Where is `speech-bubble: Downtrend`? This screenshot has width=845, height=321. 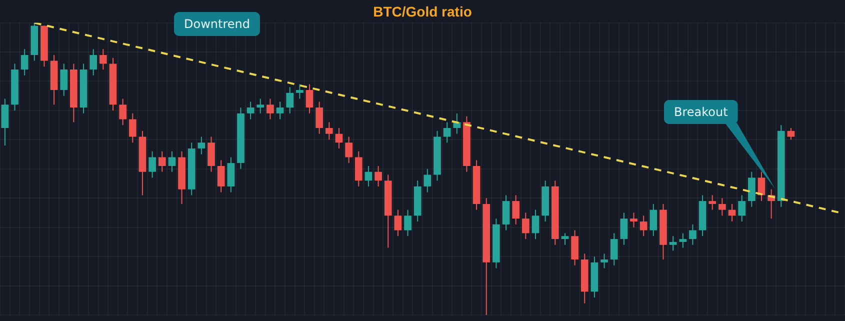
speech-bubble: Downtrend is located at coordinates (217, 24).